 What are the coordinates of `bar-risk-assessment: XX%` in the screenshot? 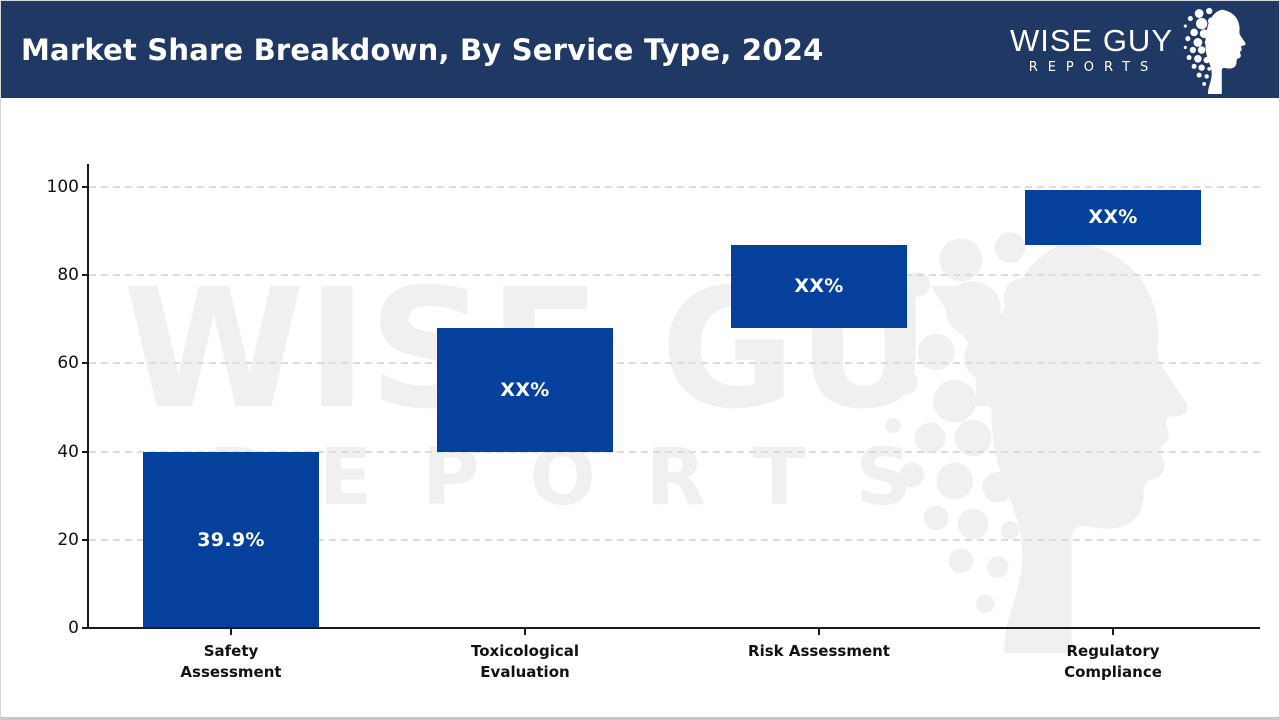 It's located at (819, 286).